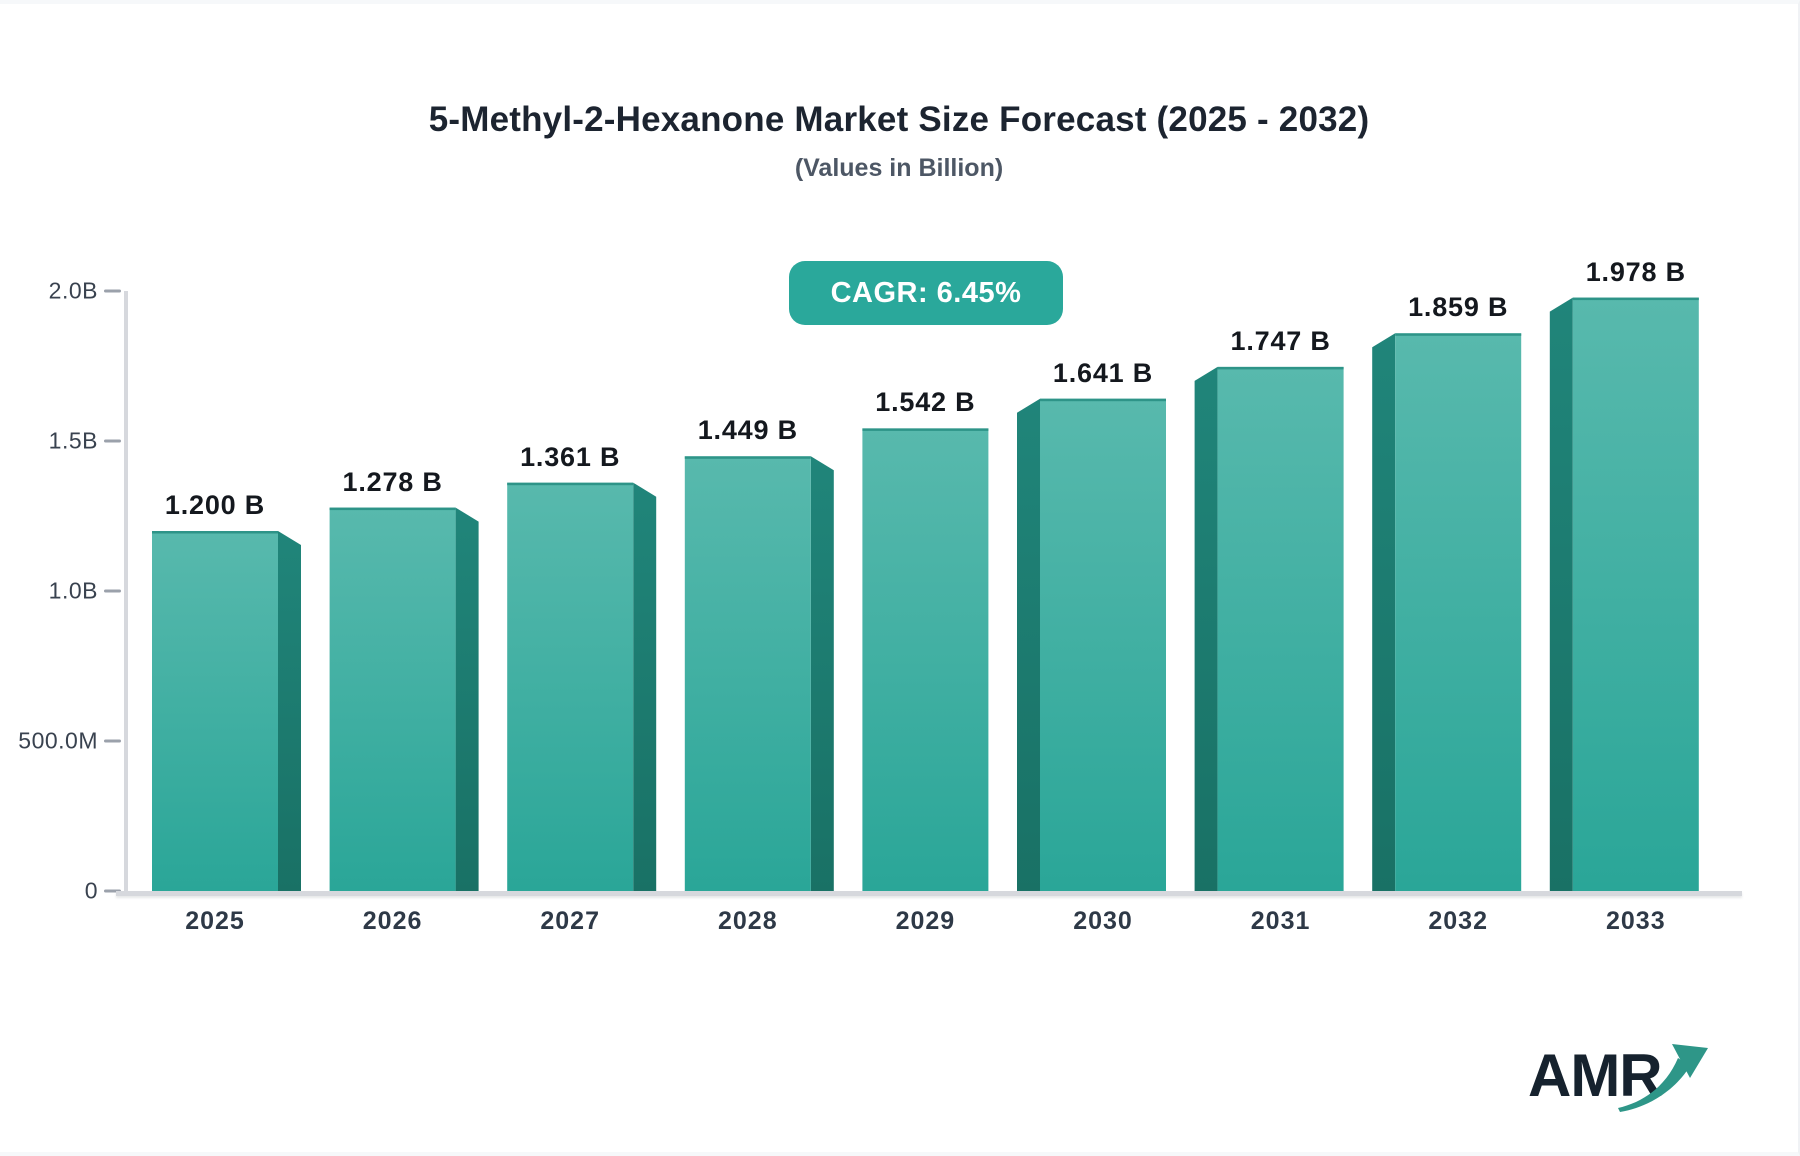 The width and height of the screenshot is (1800, 1156). I want to click on amr-logo-arrowhead-icon, so click(1690, 1061).